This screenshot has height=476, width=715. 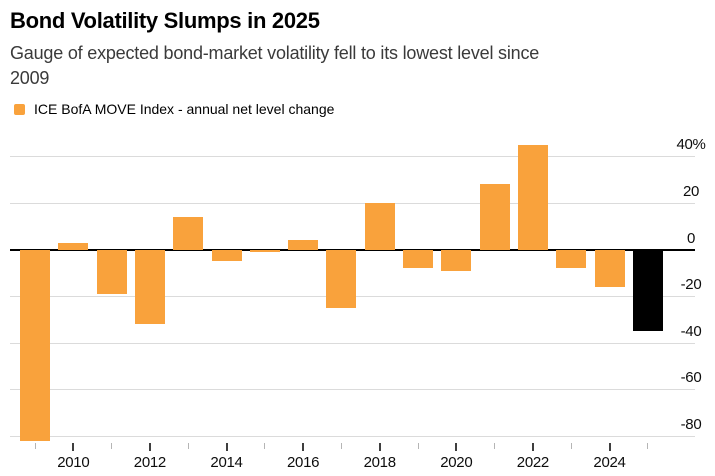 What do you see at coordinates (188, 233) in the screenshot?
I see `bar-2013` at bounding box center [188, 233].